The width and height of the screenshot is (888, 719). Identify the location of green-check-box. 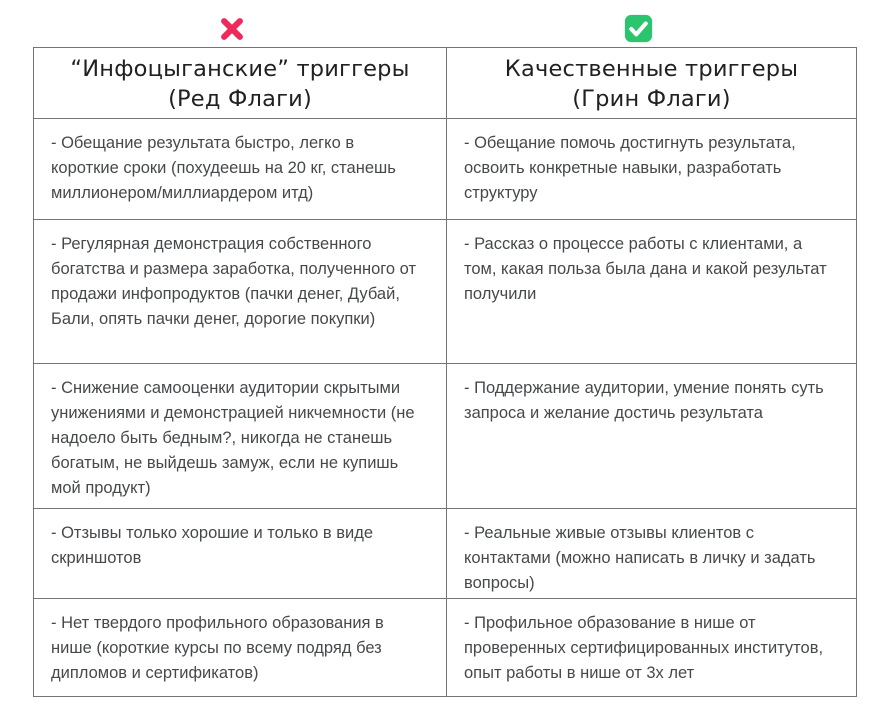
(638, 28).